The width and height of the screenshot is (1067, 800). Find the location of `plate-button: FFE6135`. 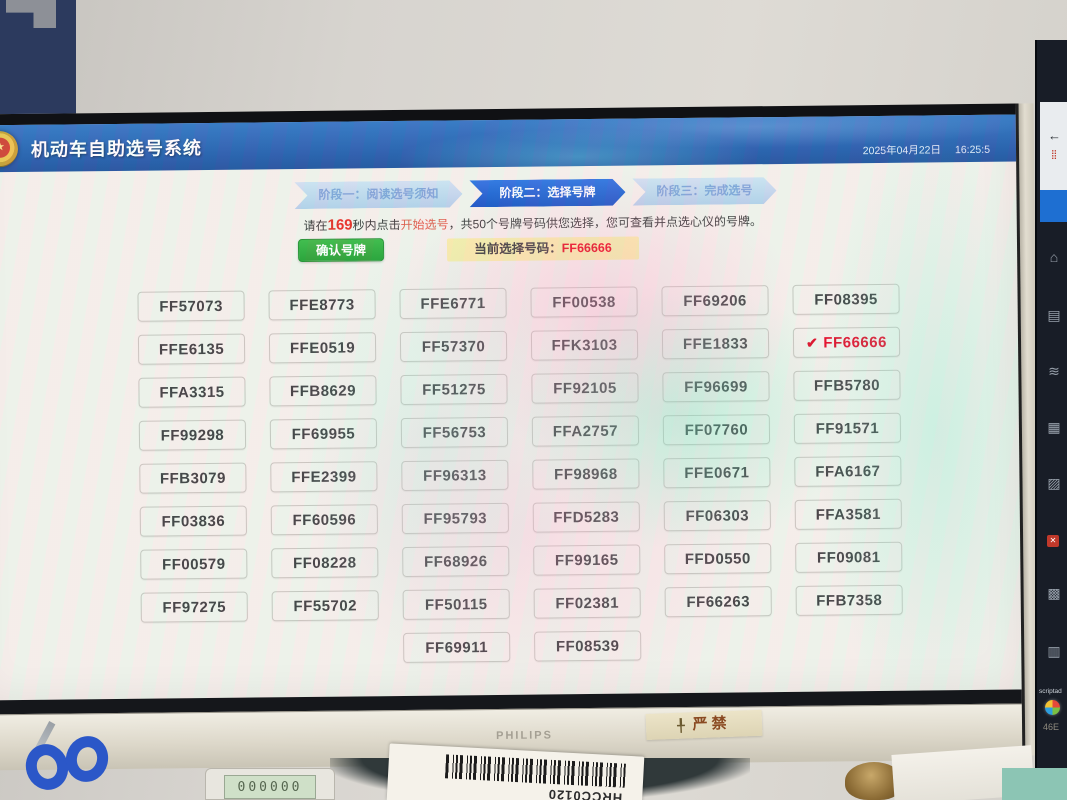

plate-button: FFE6135 is located at coordinates (191, 349).